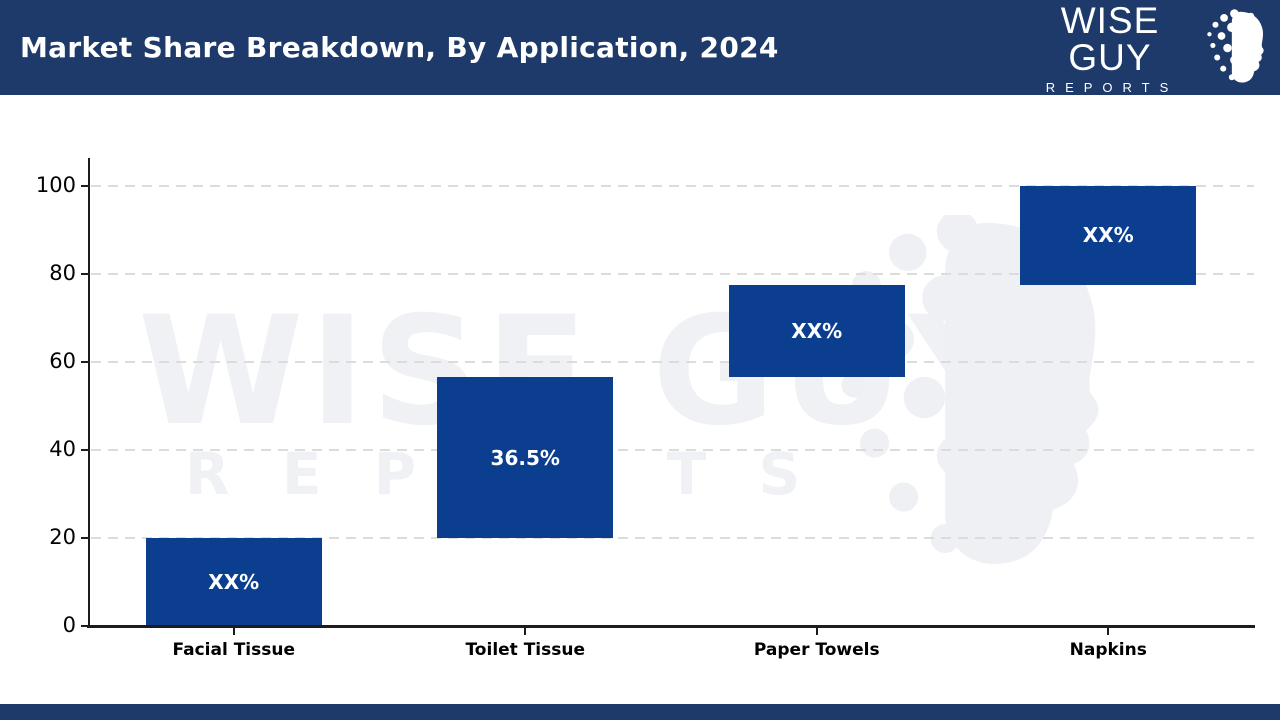 The width and height of the screenshot is (1280, 720). I want to click on x-axis-line, so click(671, 626).